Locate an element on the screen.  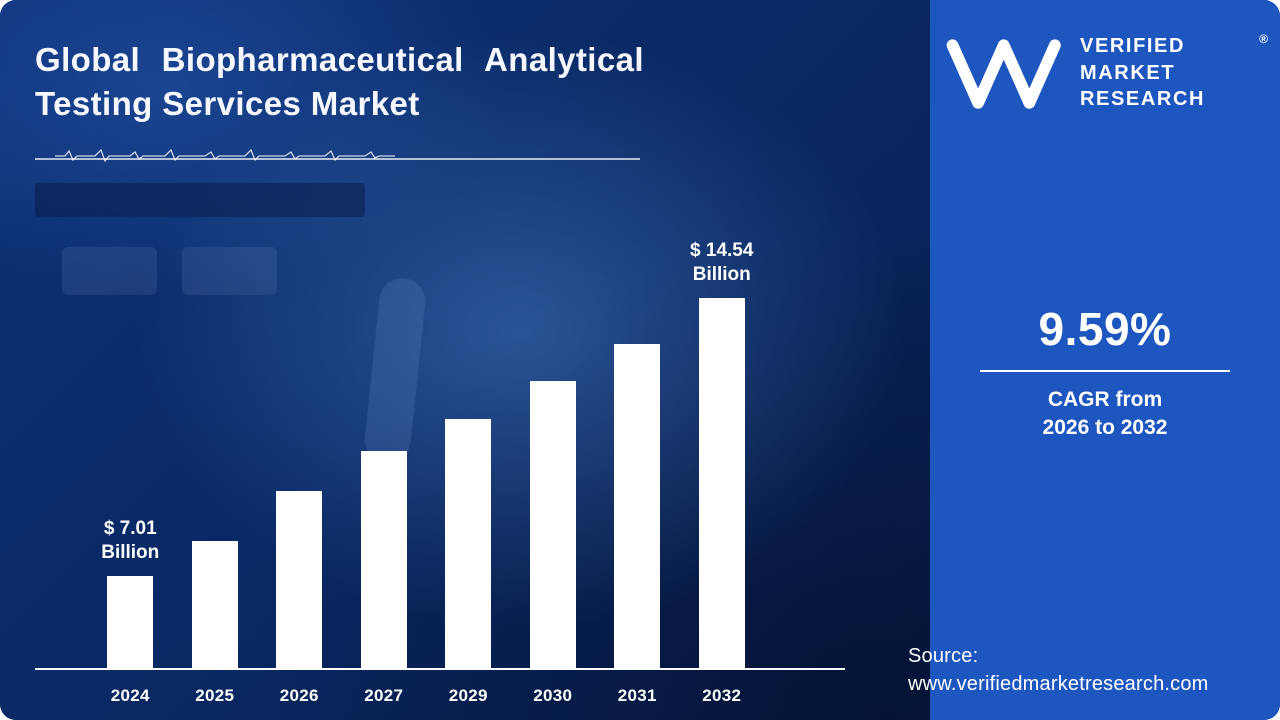
x-tick-label: 2030 is located at coordinates (553, 695).